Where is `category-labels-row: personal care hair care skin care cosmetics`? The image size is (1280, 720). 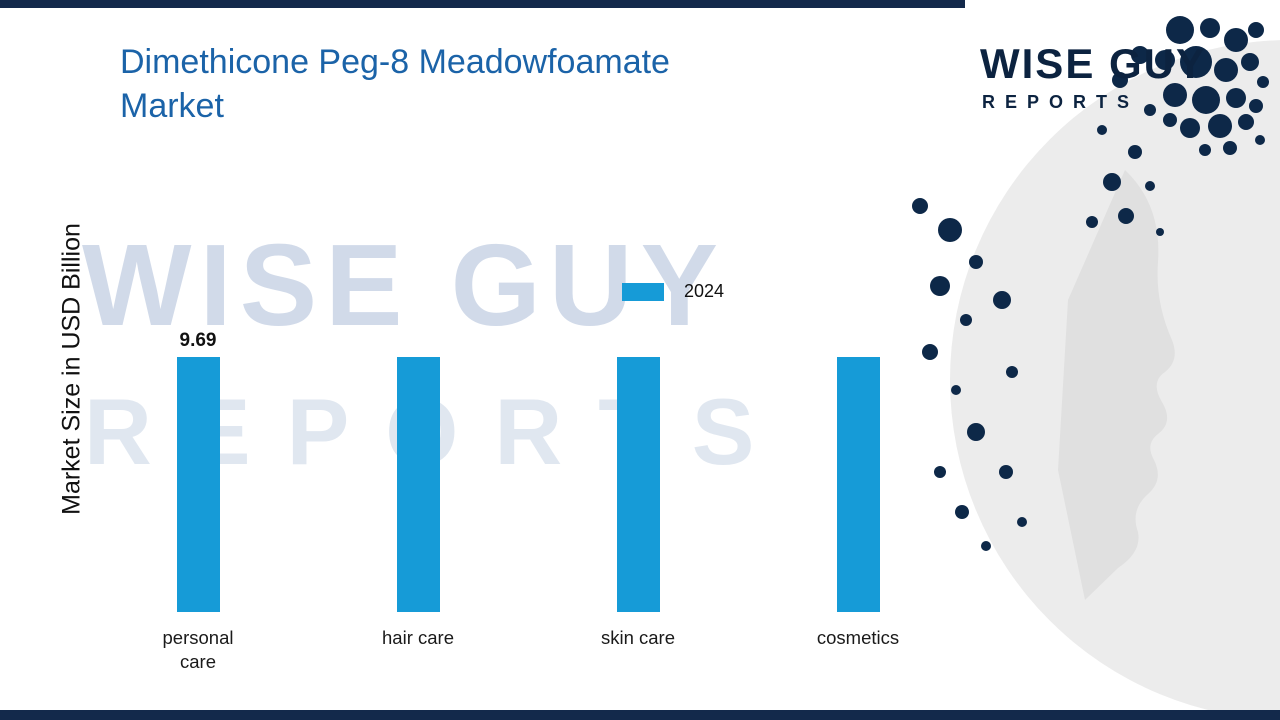 category-labels-row: personal care hair care skin care cosmetics is located at coordinates (528, 650).